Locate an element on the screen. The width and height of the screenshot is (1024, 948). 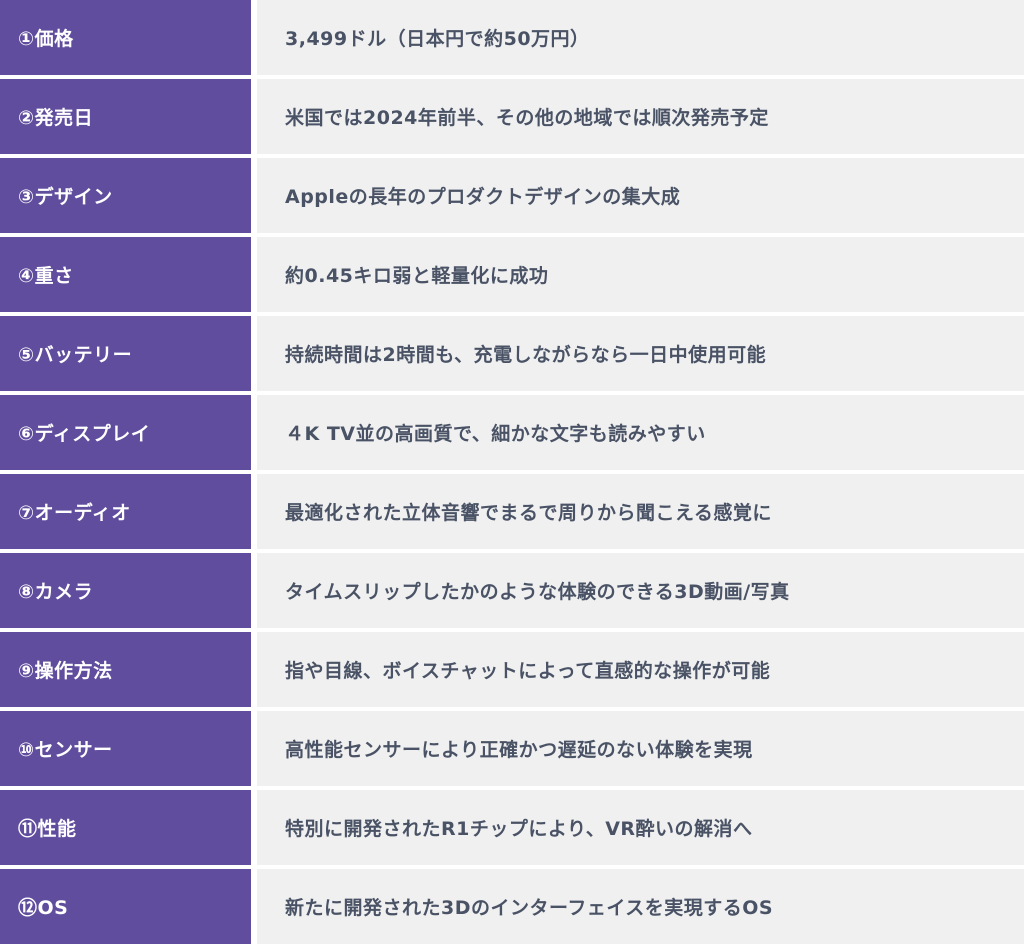
row-label: ⑪性能 is located at coordinates (125, 827).